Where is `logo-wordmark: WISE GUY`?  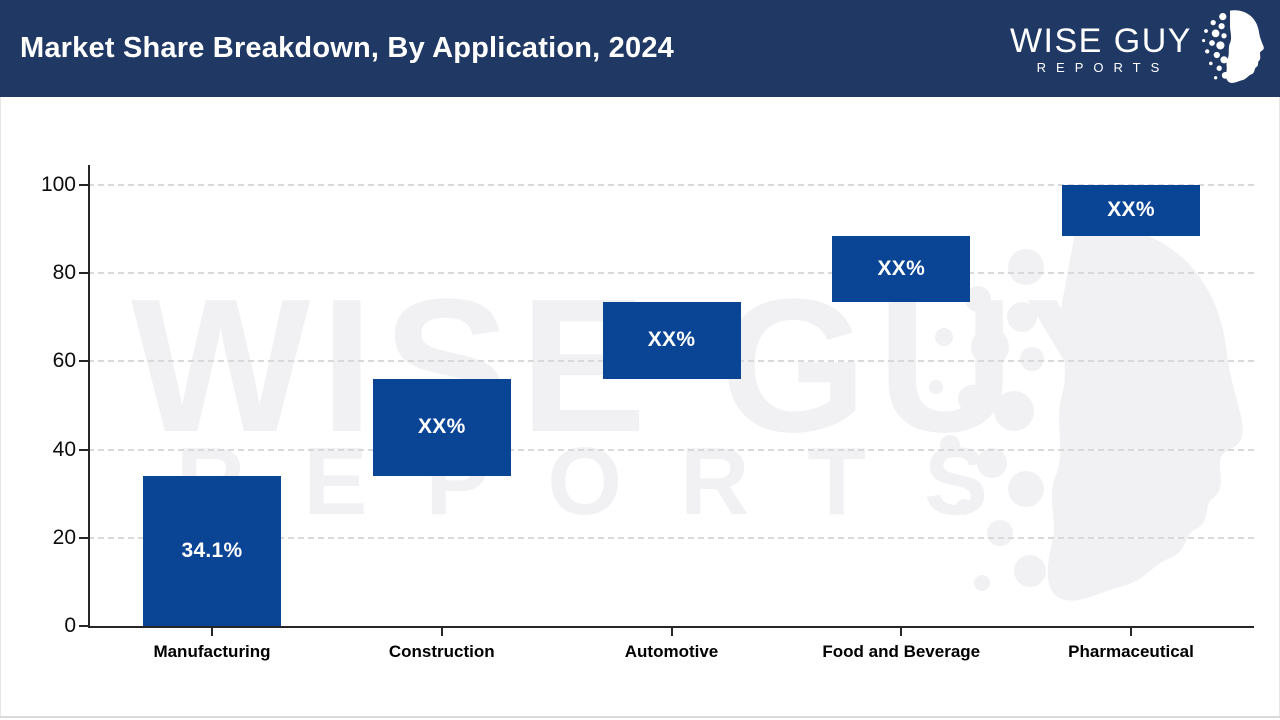 logo-wordmark: WISE GUY is located at coordinates (1100, 40).